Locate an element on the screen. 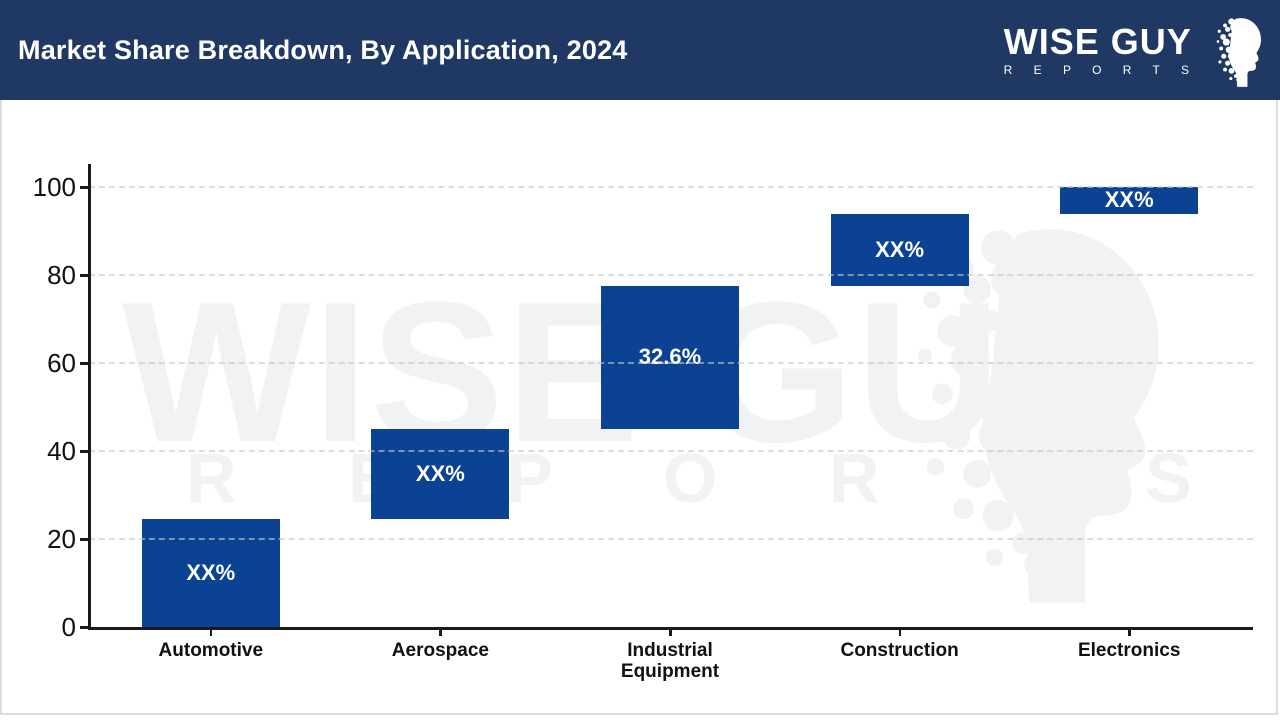  x-category-label: Construction is located at coordinates (899, 650).